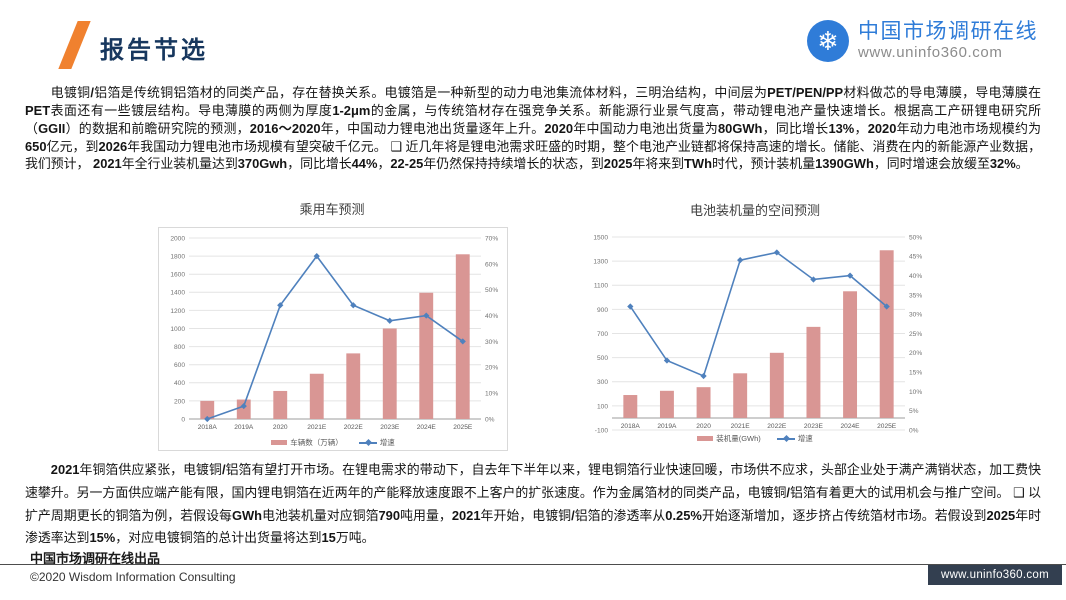 This screenshot has width=1066, height=600. What do you see at coordinates (179, 401) in the screenshot?
I see `svg-text: 200` at bounding box center [179, 401].